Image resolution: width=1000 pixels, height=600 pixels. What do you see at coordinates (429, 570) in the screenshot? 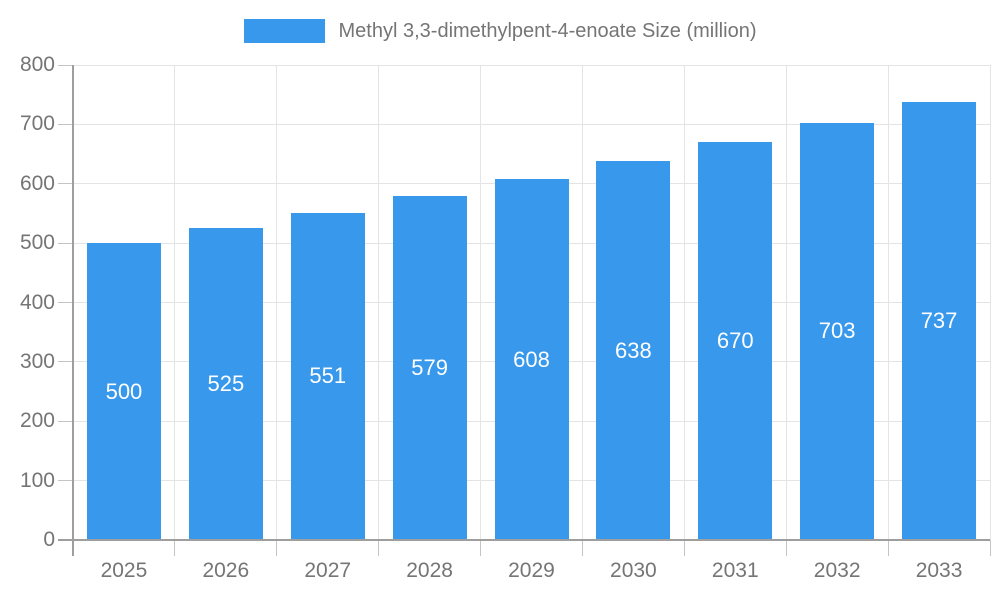
I see `x-axis-tick-label: 2028` at bounding box center [429, 570].